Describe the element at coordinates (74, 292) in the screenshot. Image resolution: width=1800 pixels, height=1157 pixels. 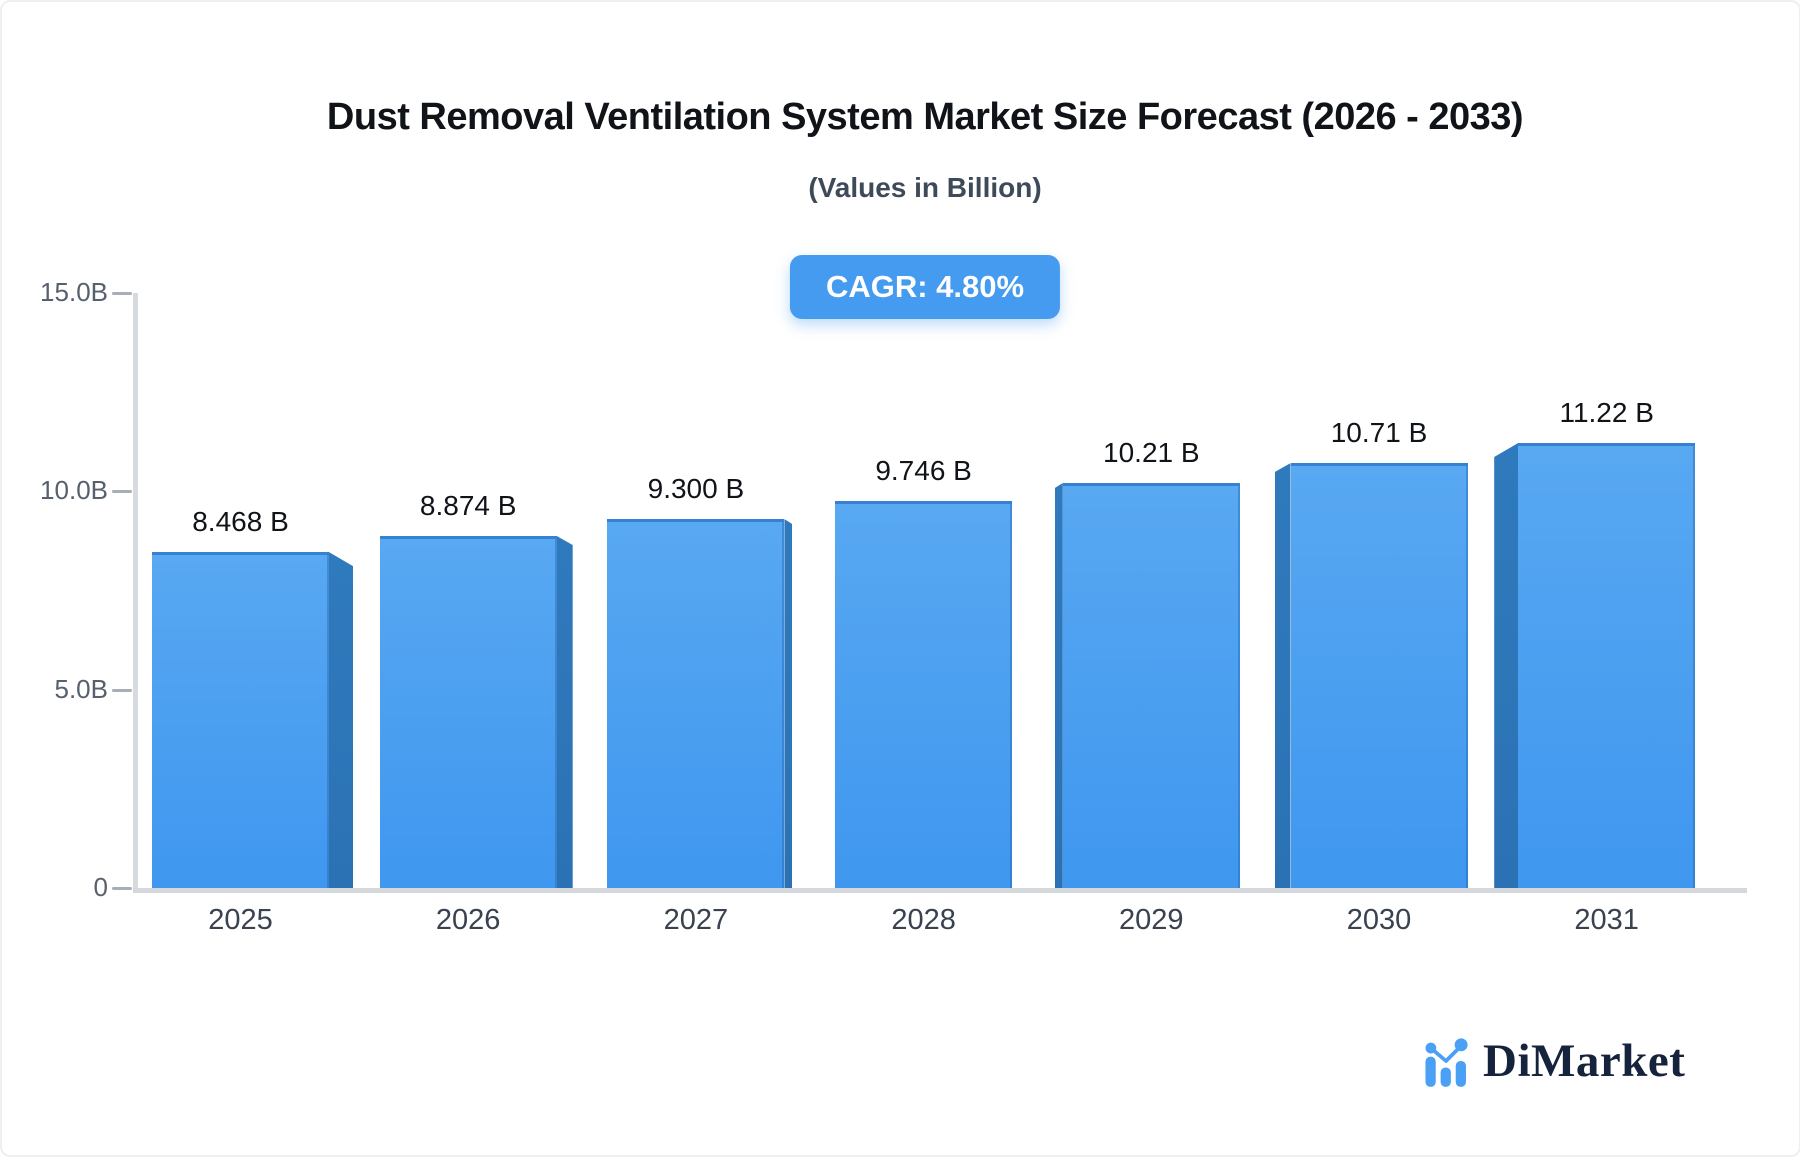
I see `y-axis-tick-label: 15.0B` at that location.